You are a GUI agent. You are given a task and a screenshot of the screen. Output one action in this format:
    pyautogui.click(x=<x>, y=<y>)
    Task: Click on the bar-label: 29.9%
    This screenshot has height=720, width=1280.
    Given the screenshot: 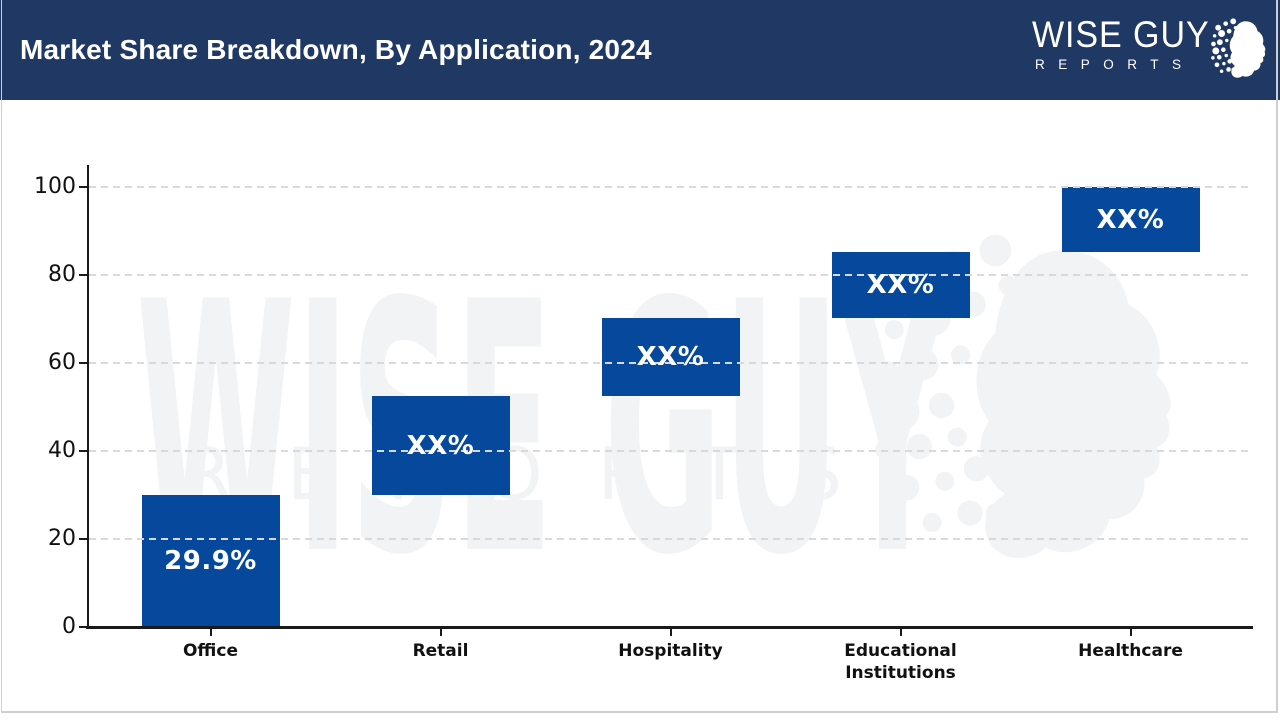 What is the action you would take?
    pyautogui.click(x=210, y=561)
    